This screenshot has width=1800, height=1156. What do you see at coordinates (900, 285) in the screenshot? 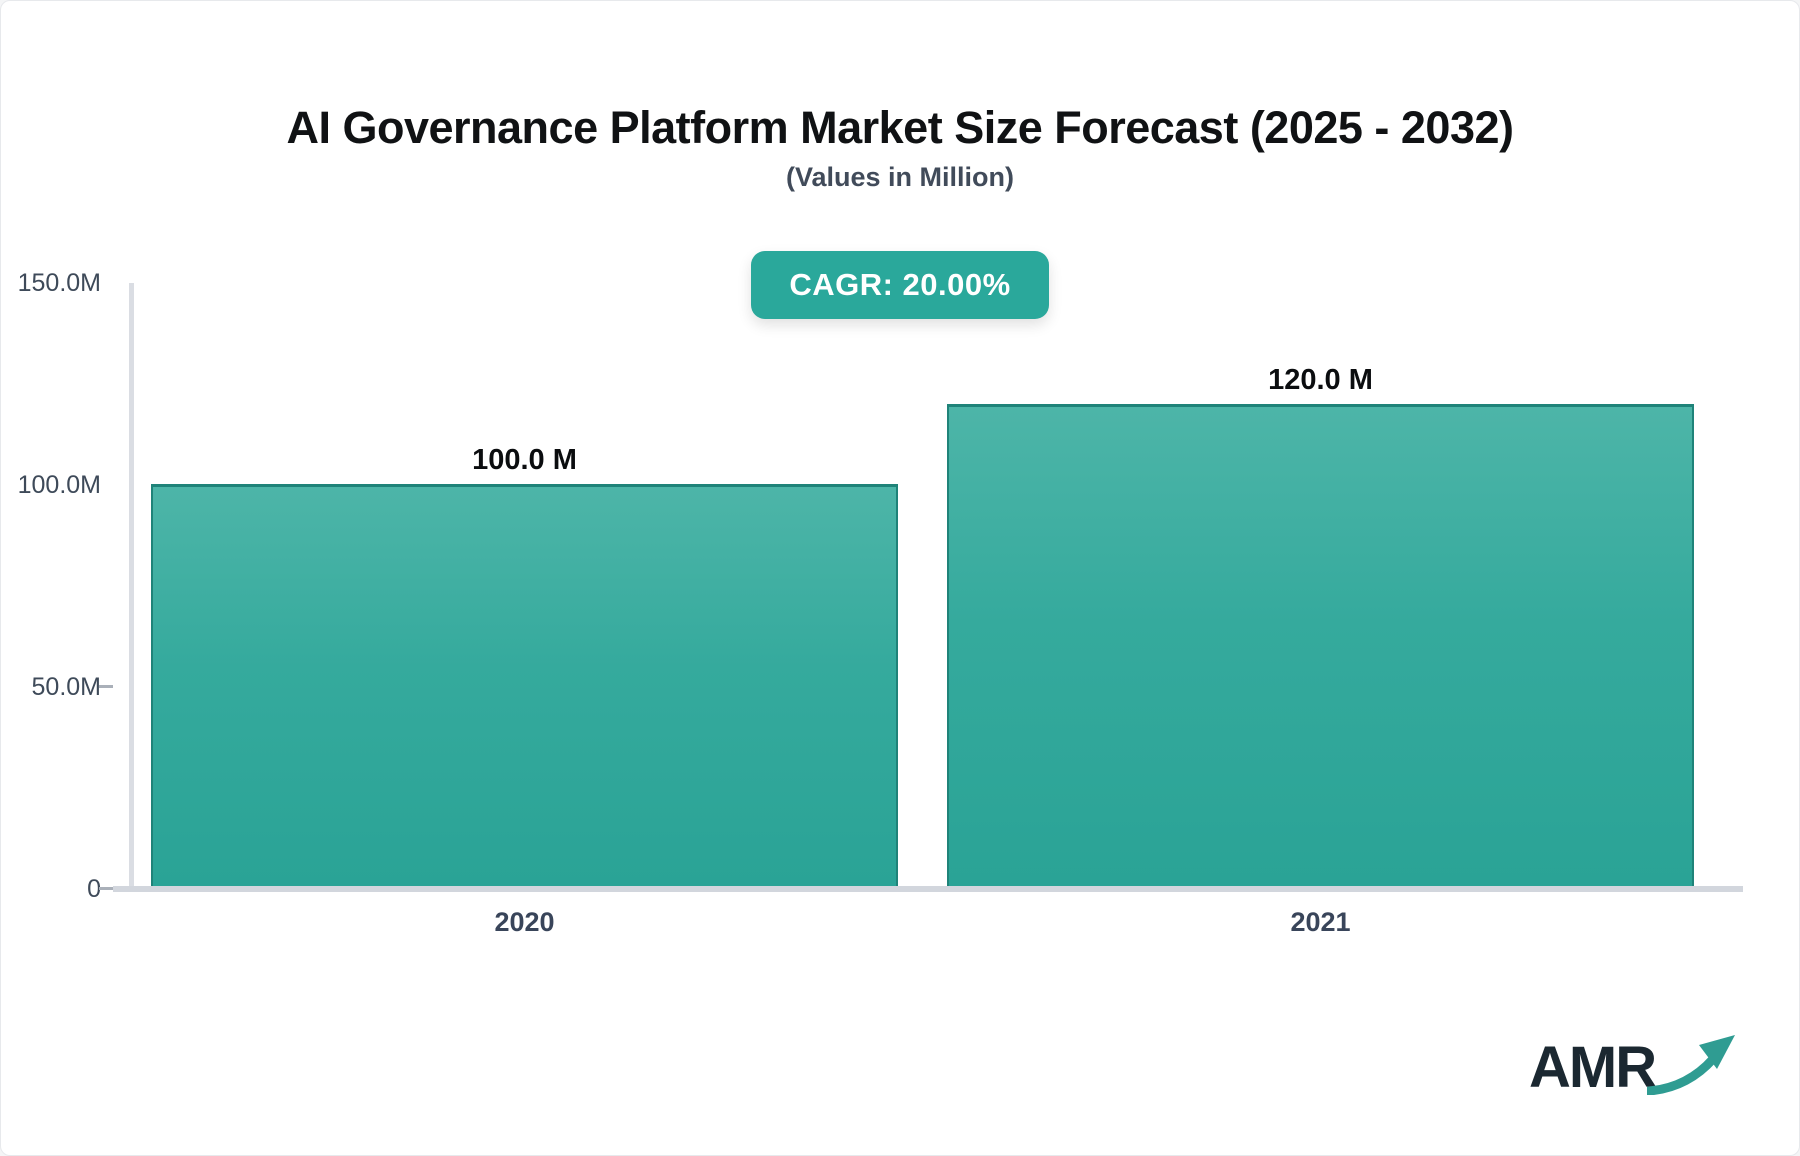
I see `cagr-badge: CAGR: 20.00%` at bounding box center [900, 285].